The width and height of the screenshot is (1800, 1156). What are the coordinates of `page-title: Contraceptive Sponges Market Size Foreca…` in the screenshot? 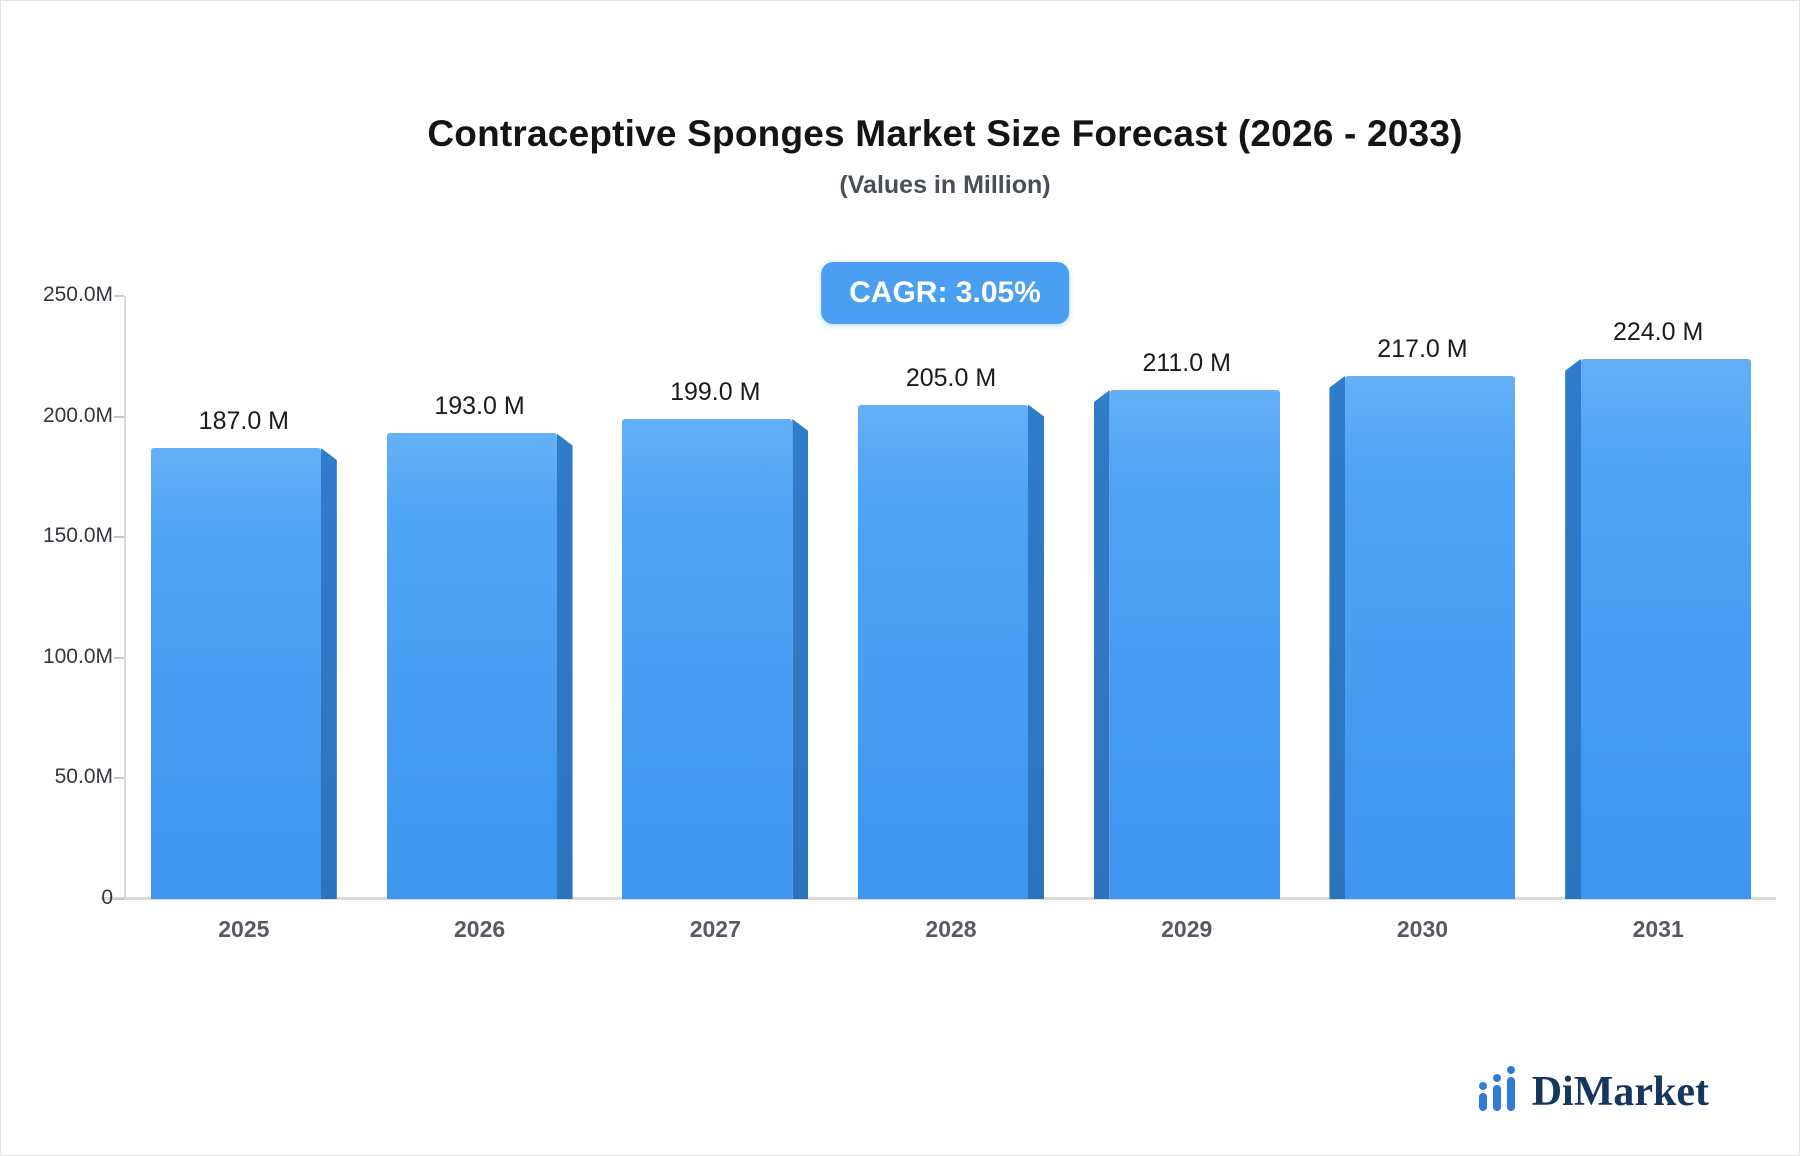 It's located at (945, 133).